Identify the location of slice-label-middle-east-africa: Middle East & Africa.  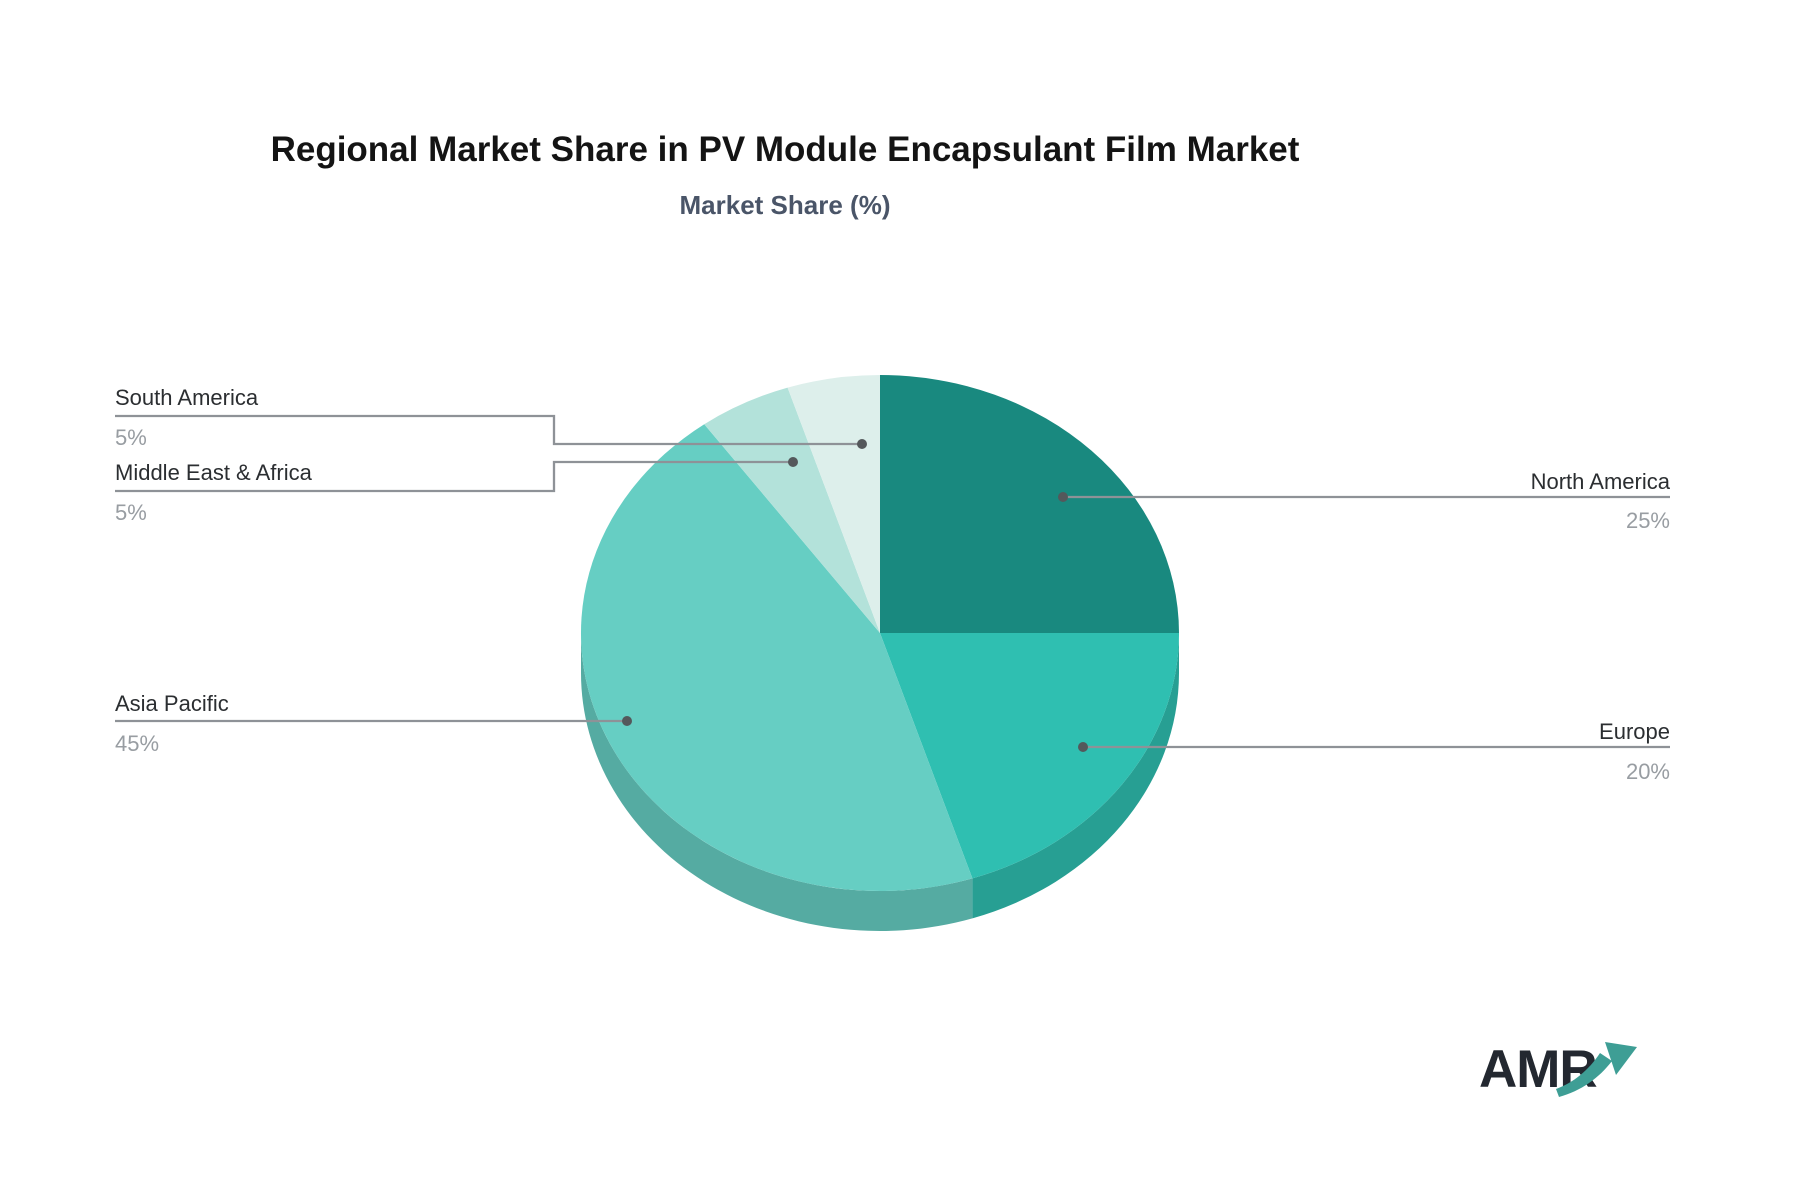
(214, 472).